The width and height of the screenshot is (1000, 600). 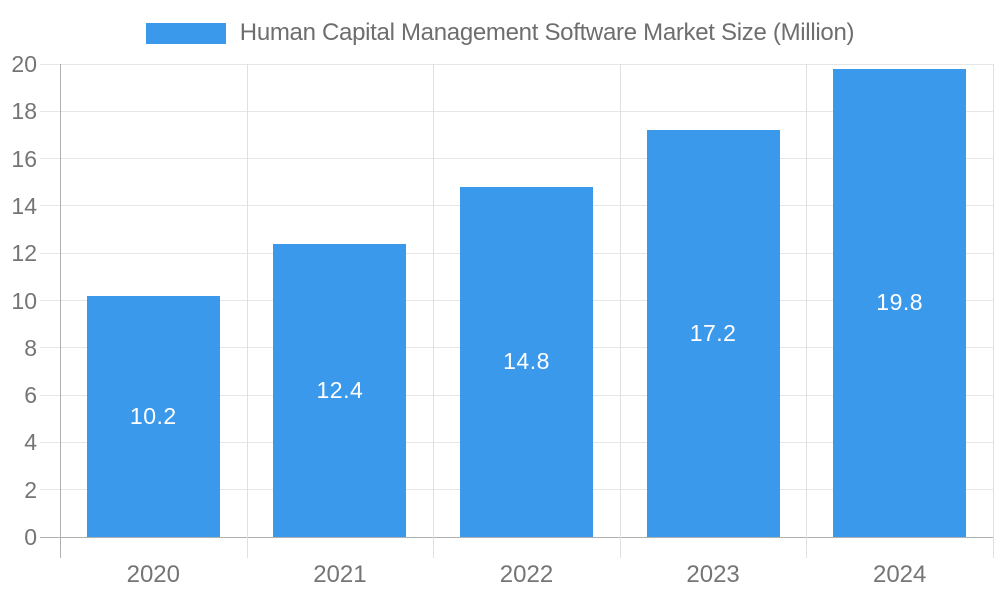 I want to click on bar-value-label: 17.2, so click(x=713, y=333).